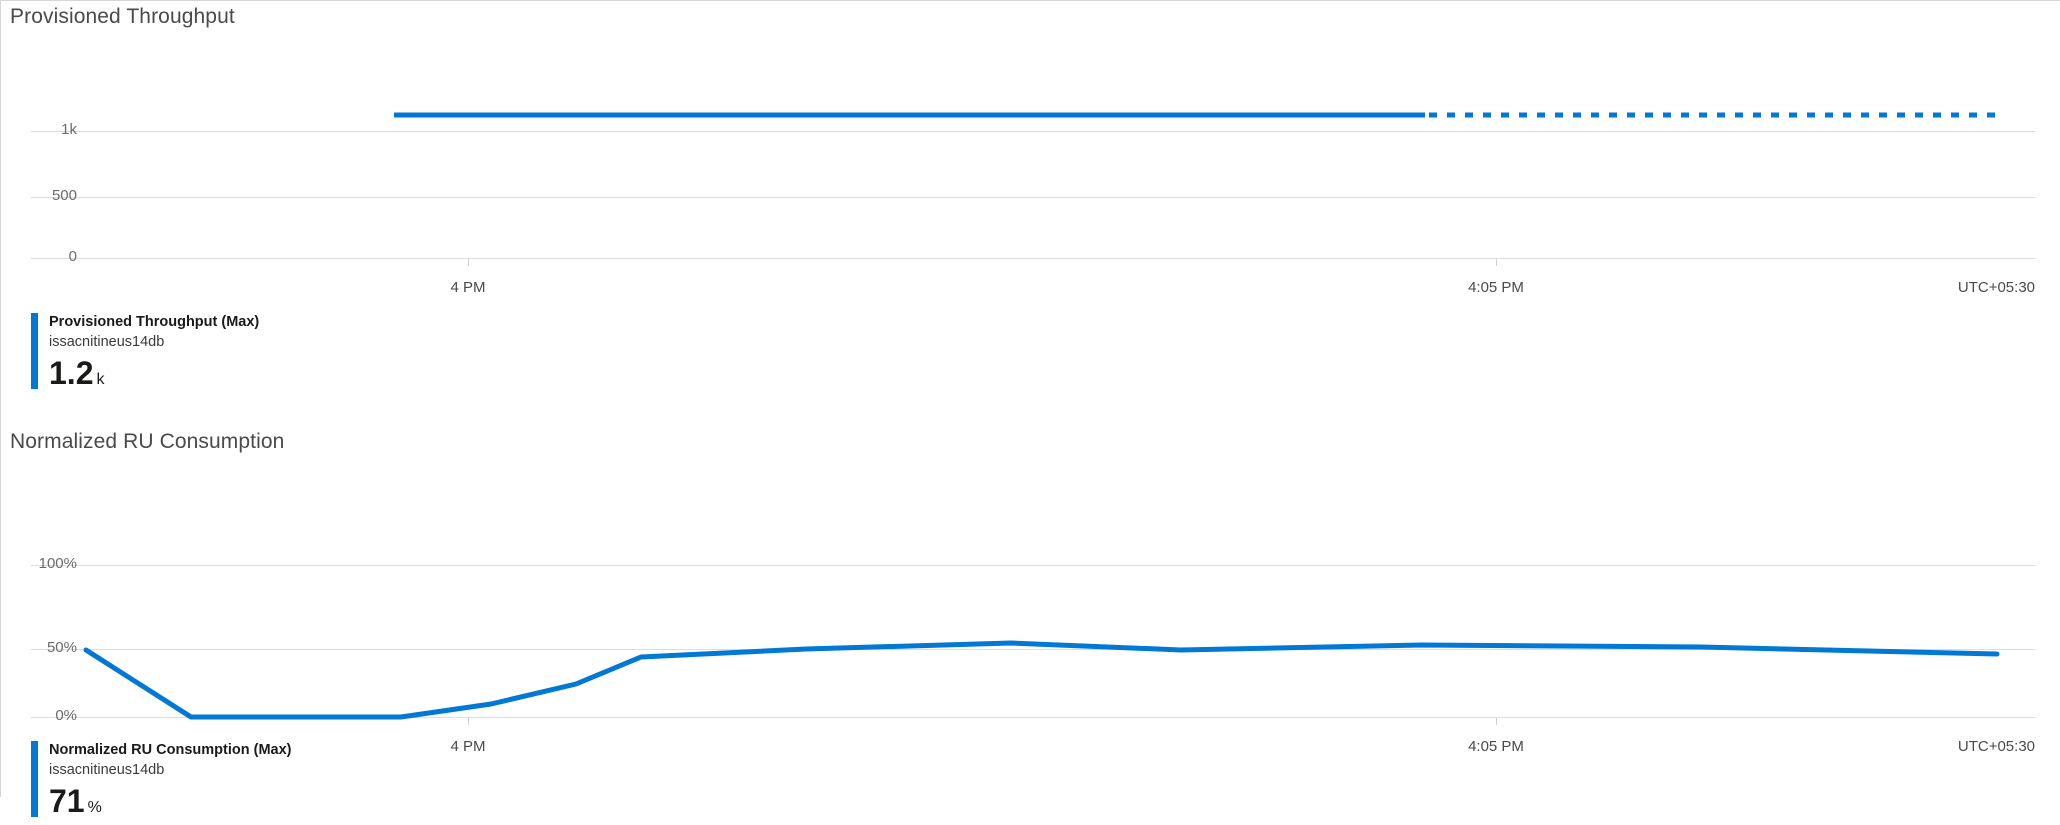 The width and height of the screenshot is (2060, 825). I want to click on series-normalized-ru-consumption, so click(1041, 680).